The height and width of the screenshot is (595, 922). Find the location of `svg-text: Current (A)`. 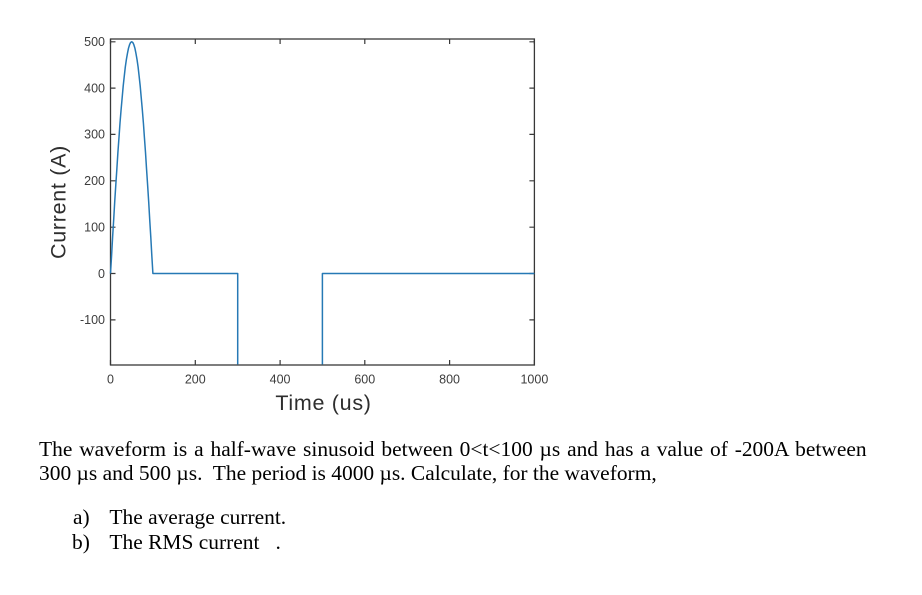

svg-text: Current (A) is located at coordinates (59, 202).